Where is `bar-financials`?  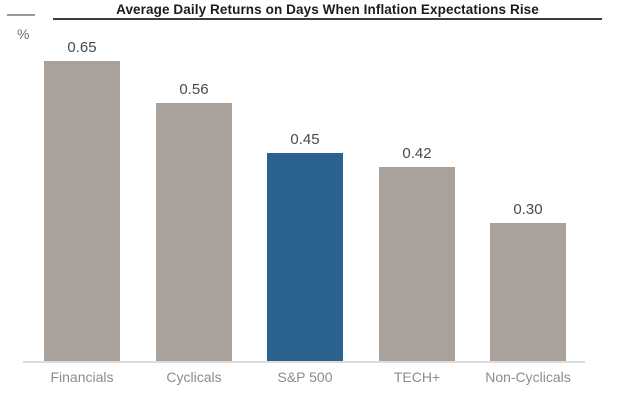 bar-financials is located at coordinates (82, 211).